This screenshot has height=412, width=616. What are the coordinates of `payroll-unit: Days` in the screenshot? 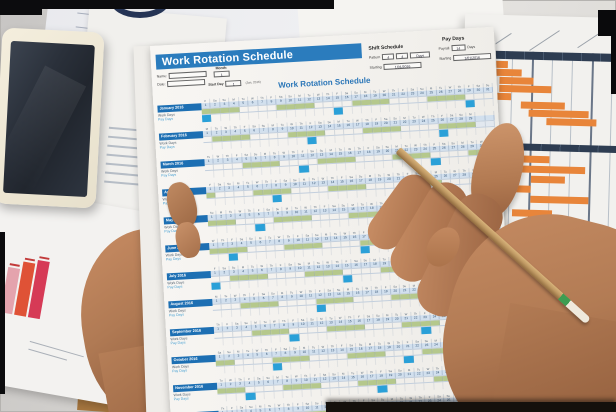 It's located at (471, 47).